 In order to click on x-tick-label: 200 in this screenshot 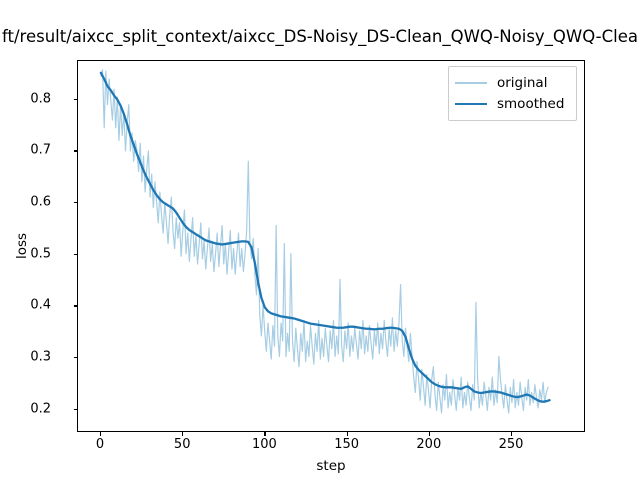, I will do `click(429, 444)`.